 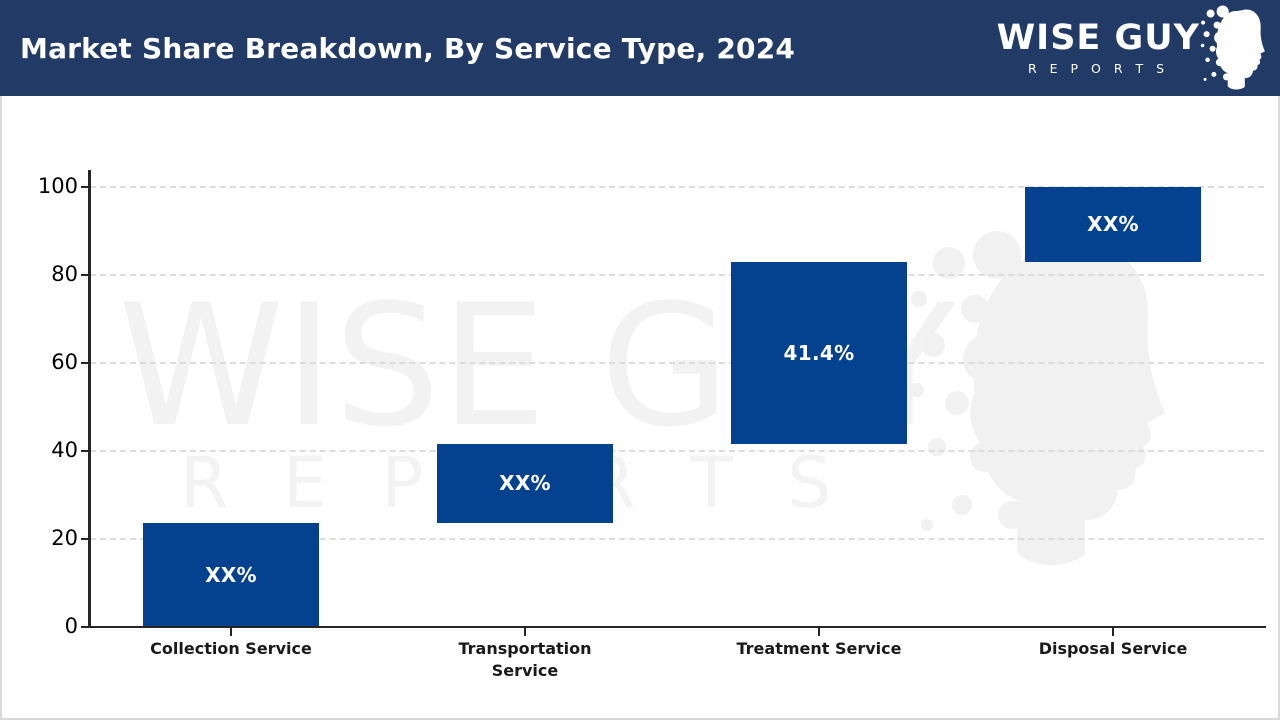 I want to click on y-axis-tick-label: 0, so click(x=71, y=625).